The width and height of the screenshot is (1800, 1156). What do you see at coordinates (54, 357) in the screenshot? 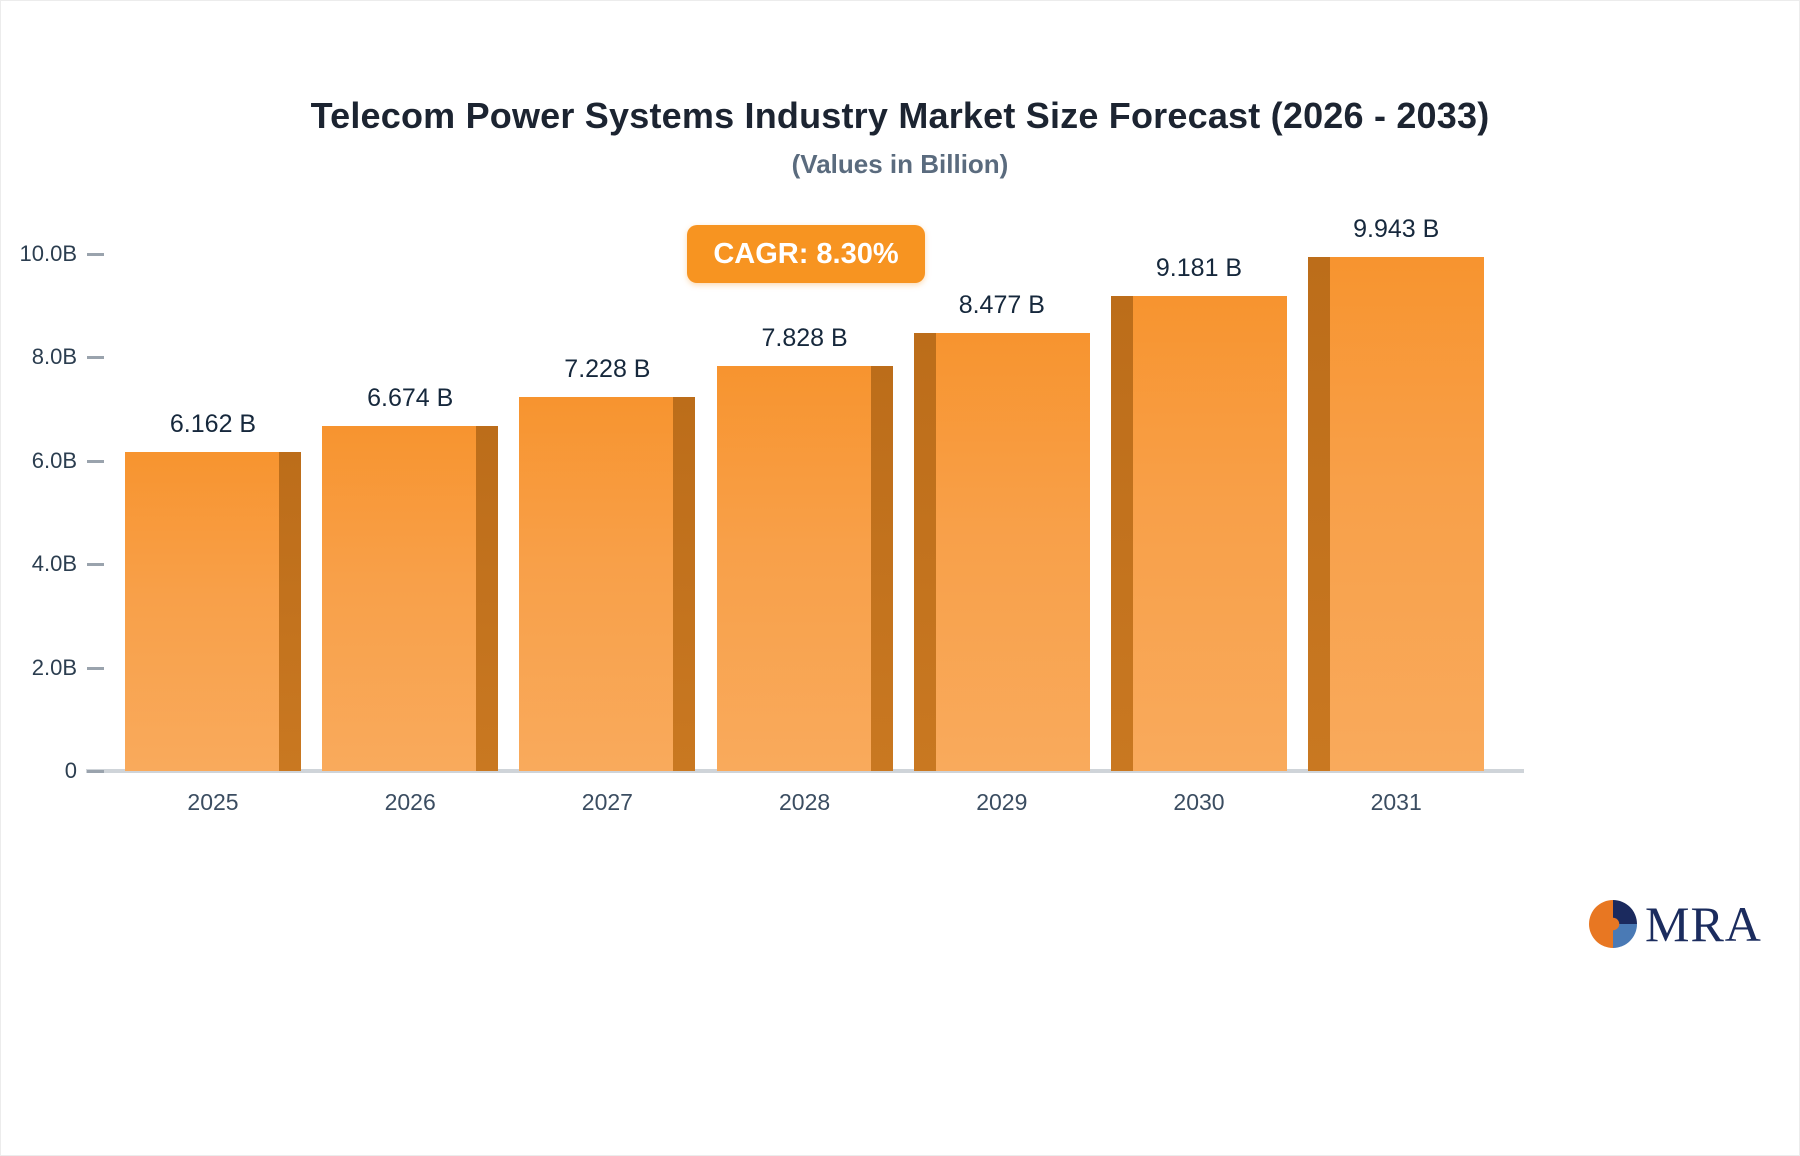
I see `y-axis-label: 8.0B` at bounding box center [54, 357].